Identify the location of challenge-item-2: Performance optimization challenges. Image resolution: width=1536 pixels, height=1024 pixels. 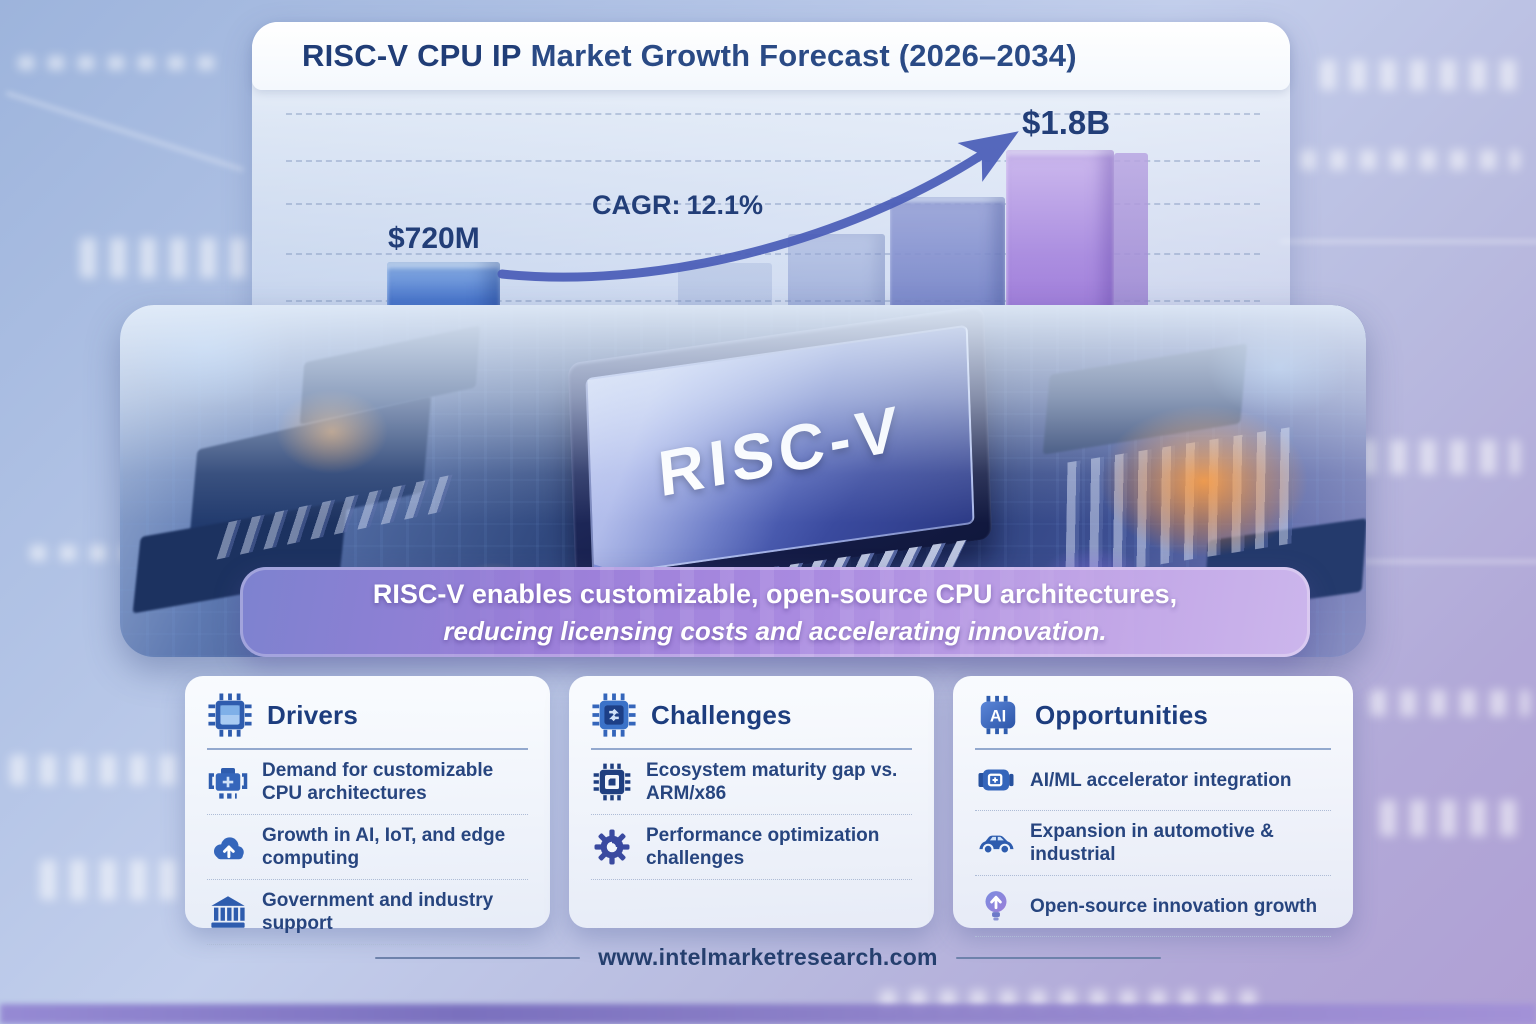
(751, 847).